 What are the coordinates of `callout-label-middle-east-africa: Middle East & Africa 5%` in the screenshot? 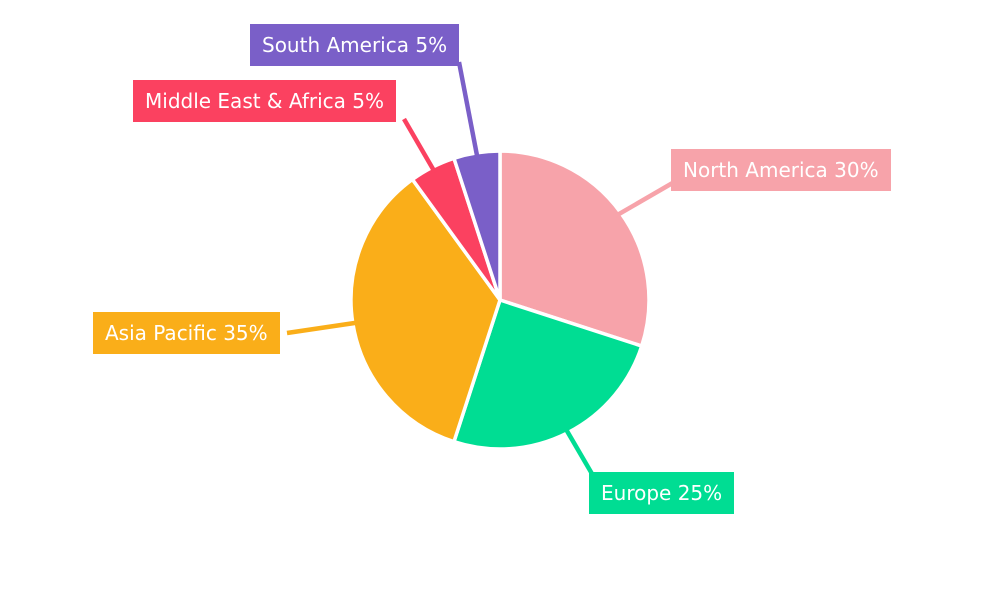 It's located at (265, 101).